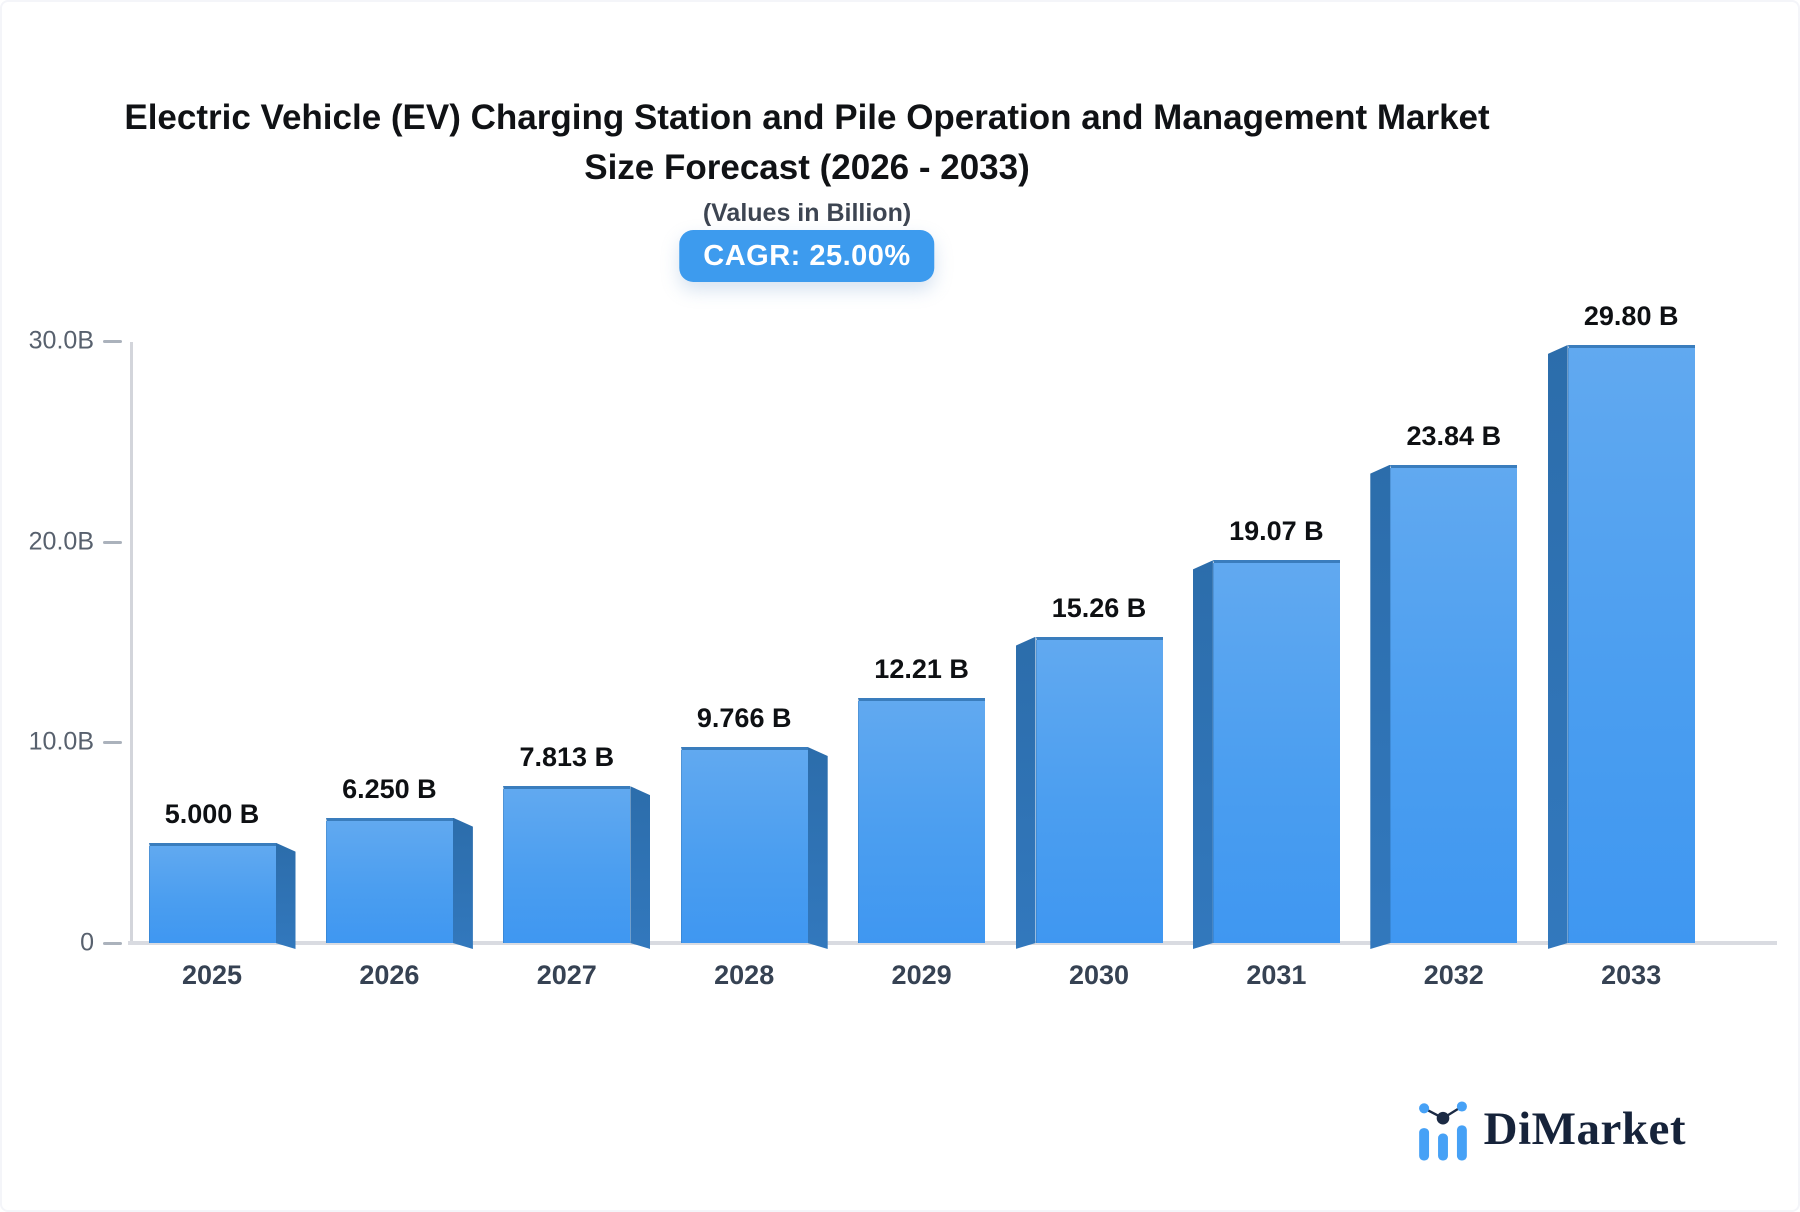 The width and height of the screenshot is (1800, 1212). I want to click on x-axis-label-2030: 2030, so click(1099, 975).